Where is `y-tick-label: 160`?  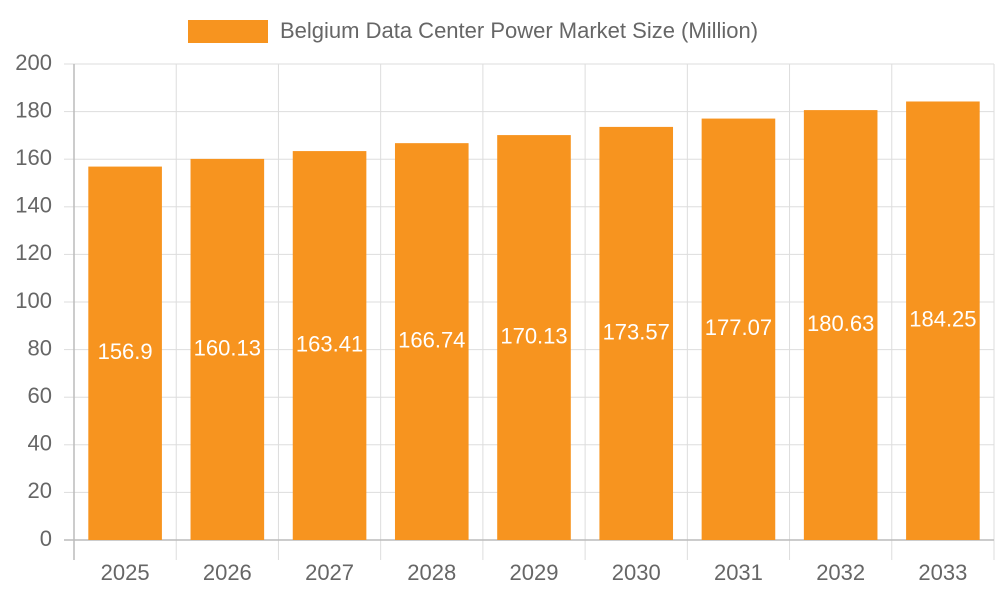 y-tick-label: 160 is located at coordinates (33, 157).